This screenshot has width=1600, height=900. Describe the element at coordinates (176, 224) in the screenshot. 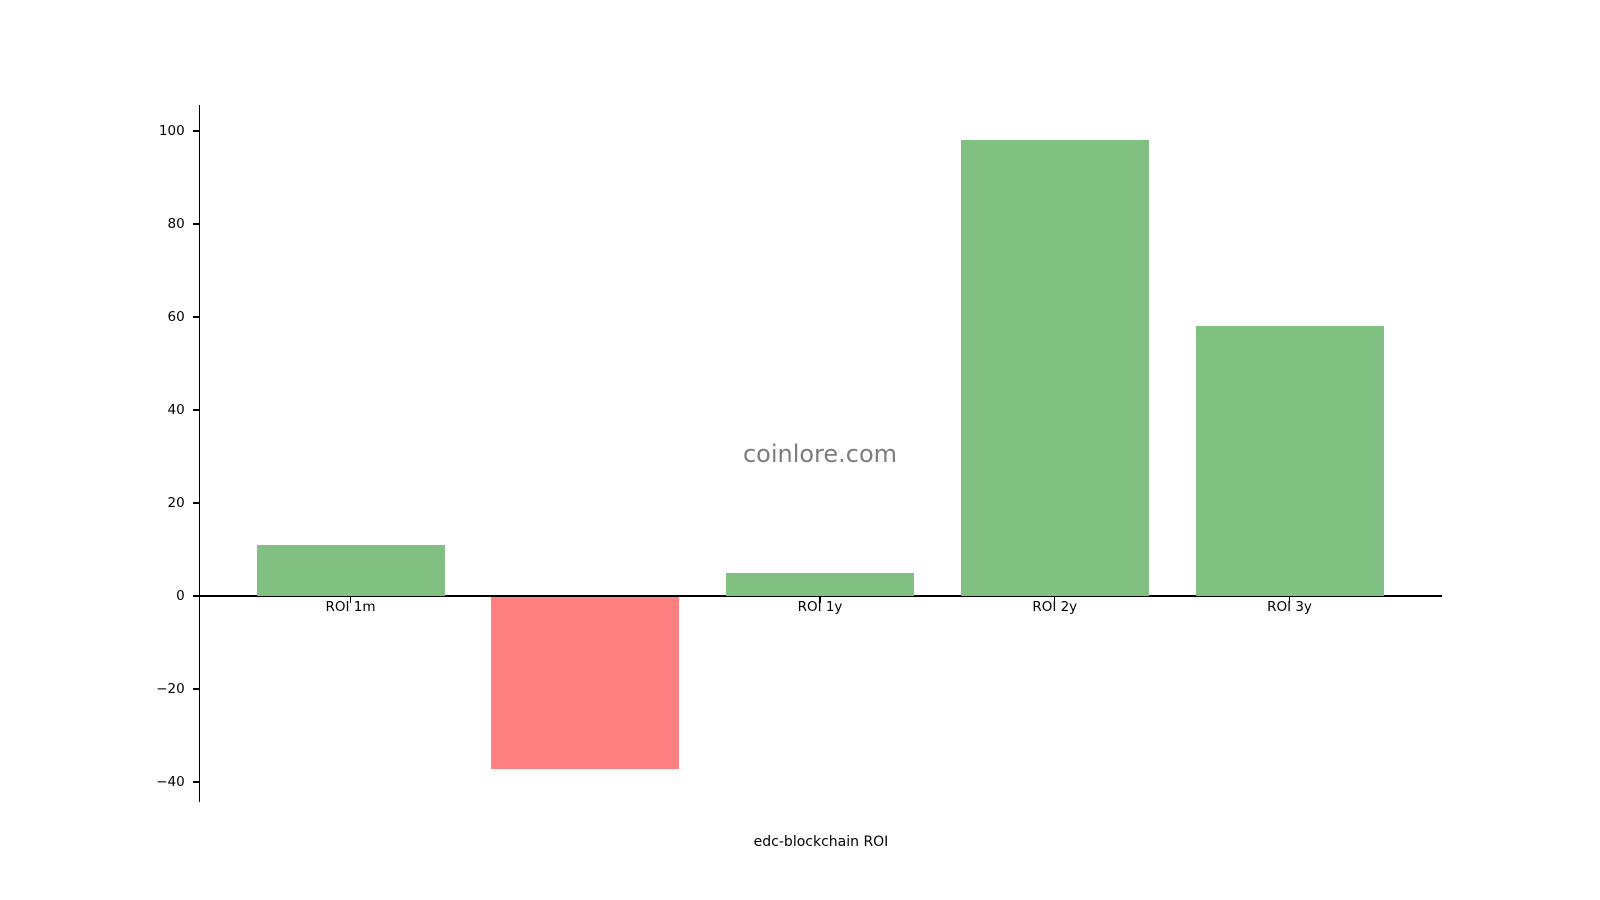

I see `y-tick-label: 80` at that location.